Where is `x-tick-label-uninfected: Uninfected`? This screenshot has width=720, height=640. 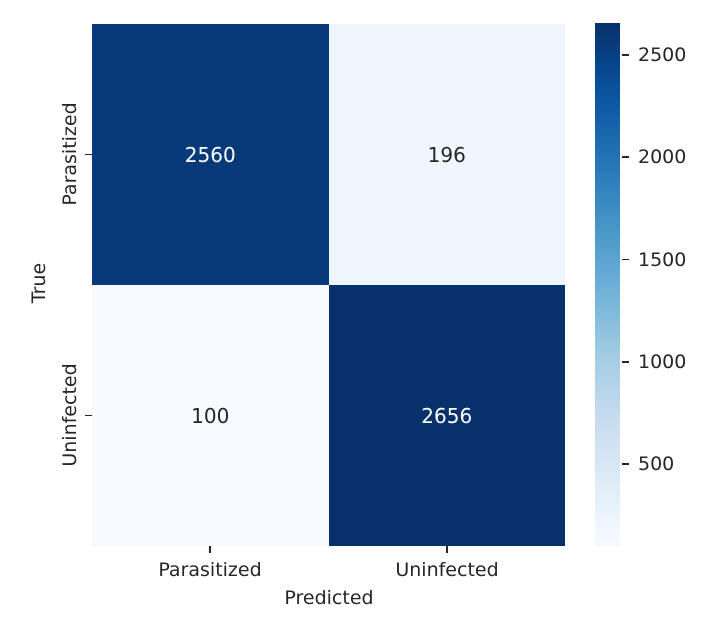 x-tick-label-uninfected: Uninfected is located at coordinates (447, 570).